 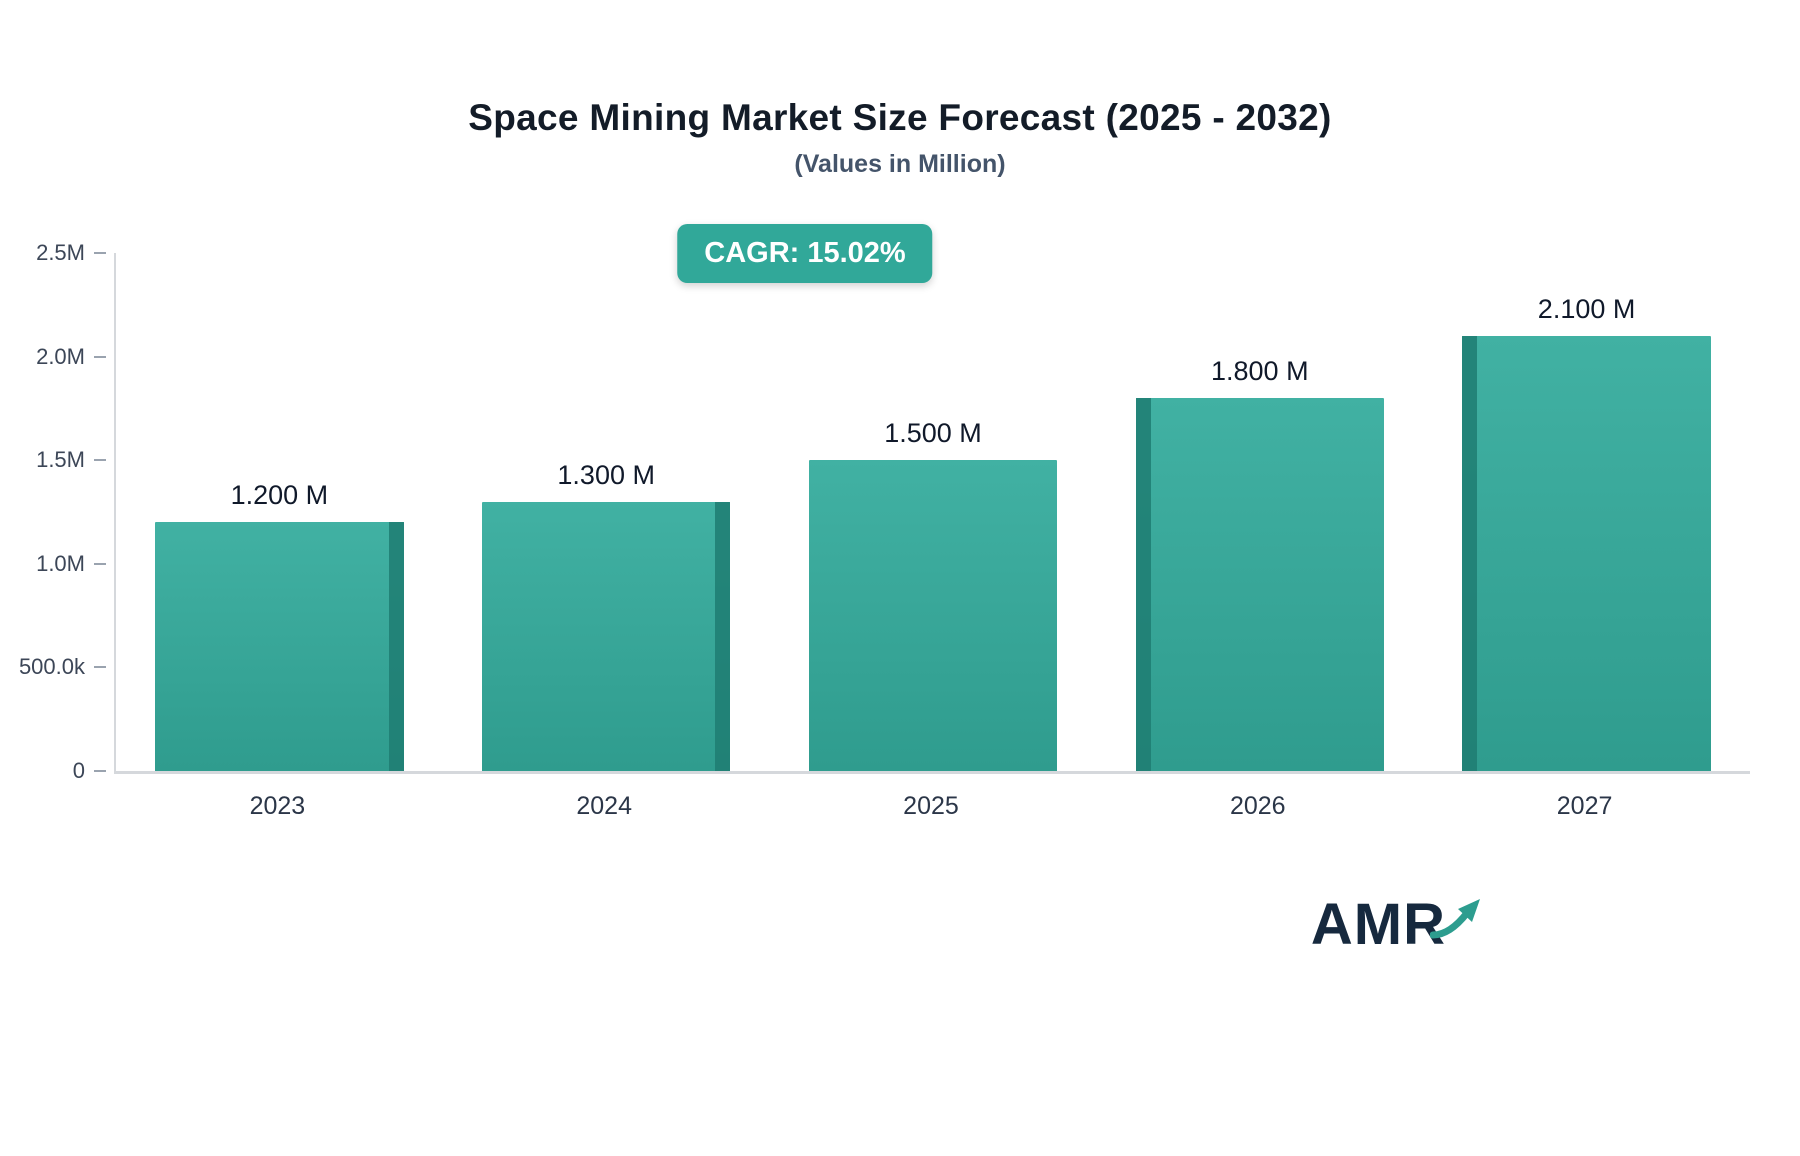 I want to click on cagr-badge: CAGR: 15.02%, so click(x=805, y=253).